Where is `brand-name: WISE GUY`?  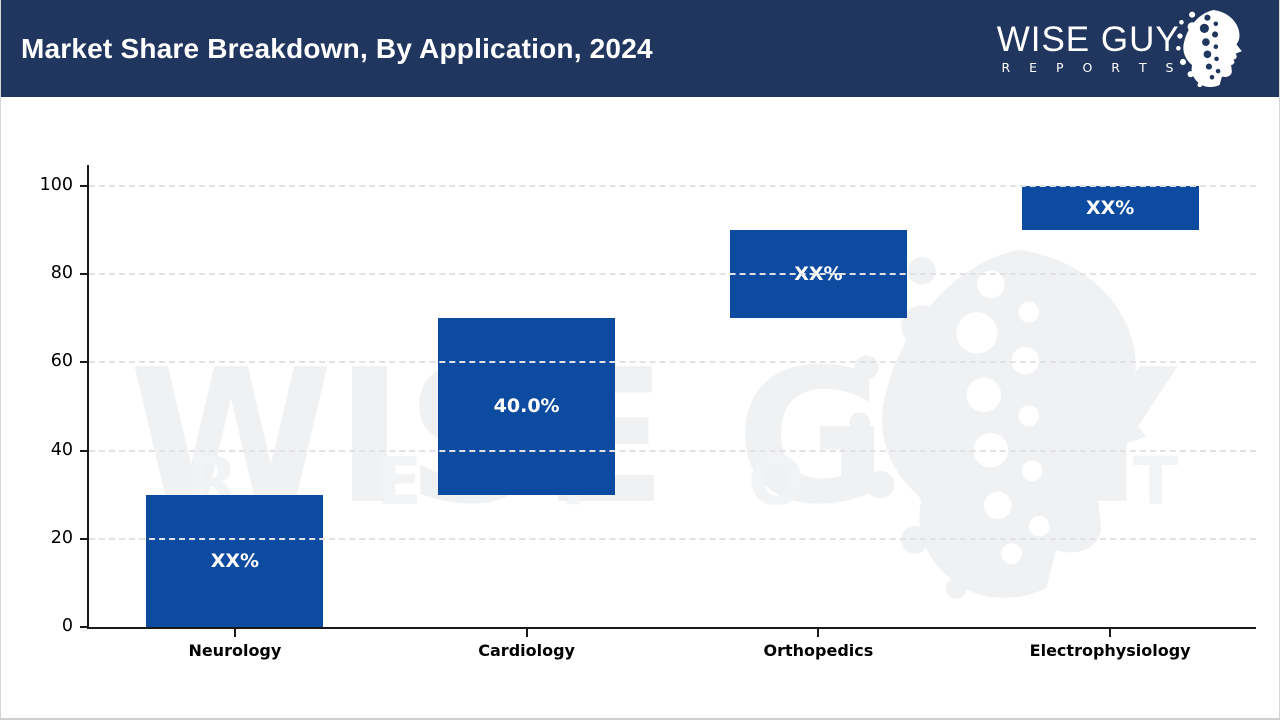 brand-name: WISE GUY is located at coordinates (1088, 40).